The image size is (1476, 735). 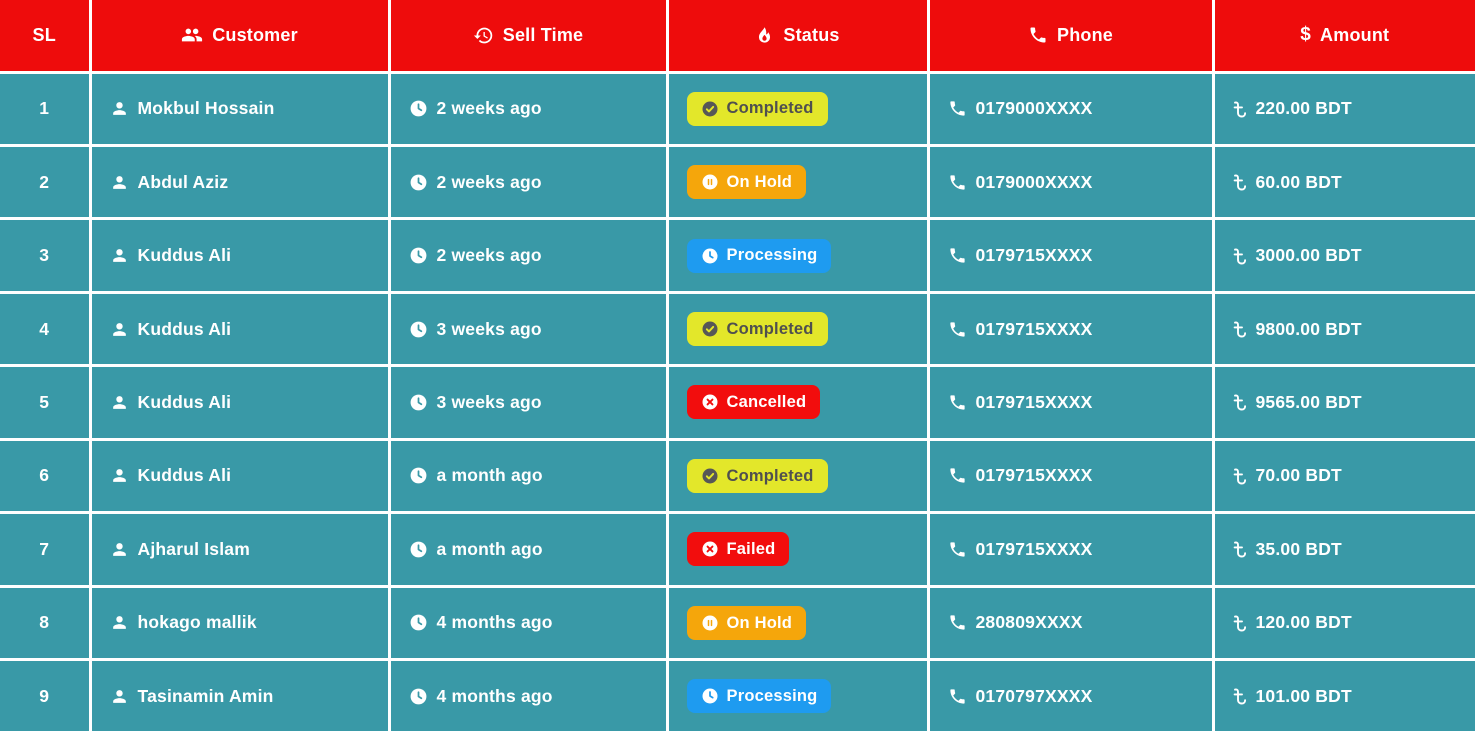 I want to click on column-header-sell-time: Sell Time, so click(x=528, y=37).